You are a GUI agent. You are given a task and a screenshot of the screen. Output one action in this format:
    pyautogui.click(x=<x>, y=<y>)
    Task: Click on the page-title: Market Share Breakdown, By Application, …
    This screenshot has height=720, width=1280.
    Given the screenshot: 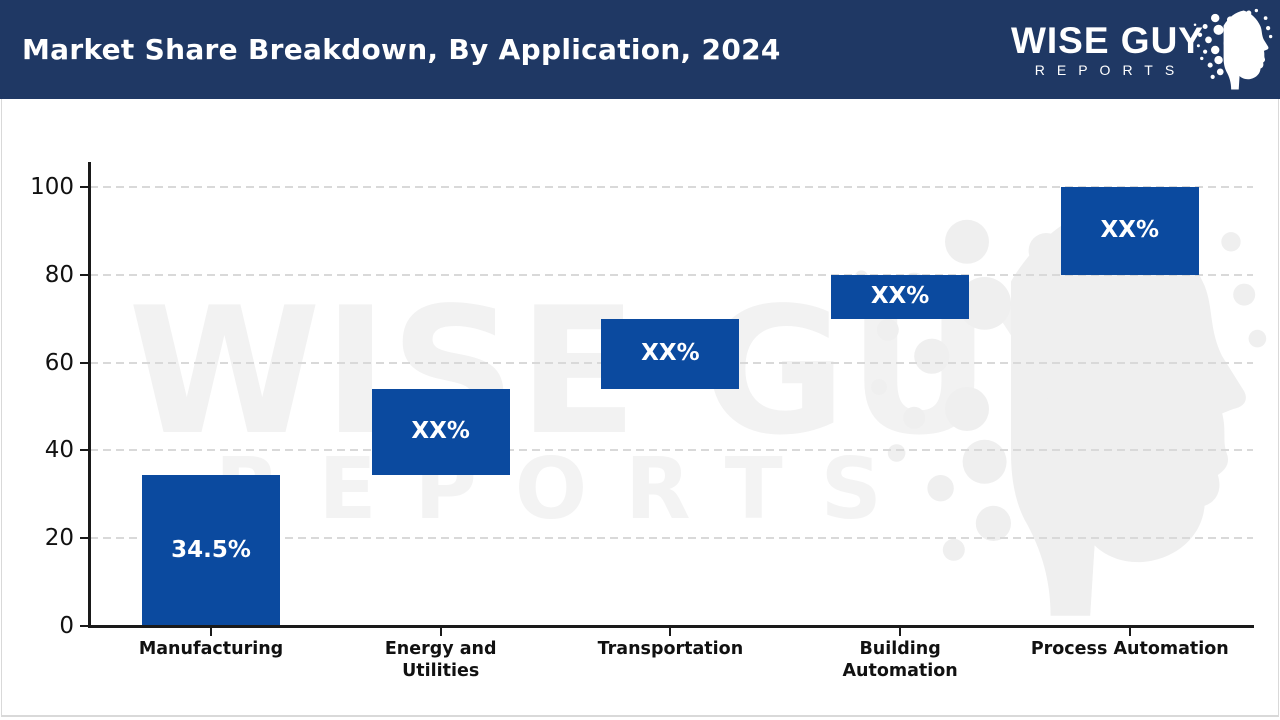 What is the action you would take?
    pyautogui.click(x=401, y=49)
    